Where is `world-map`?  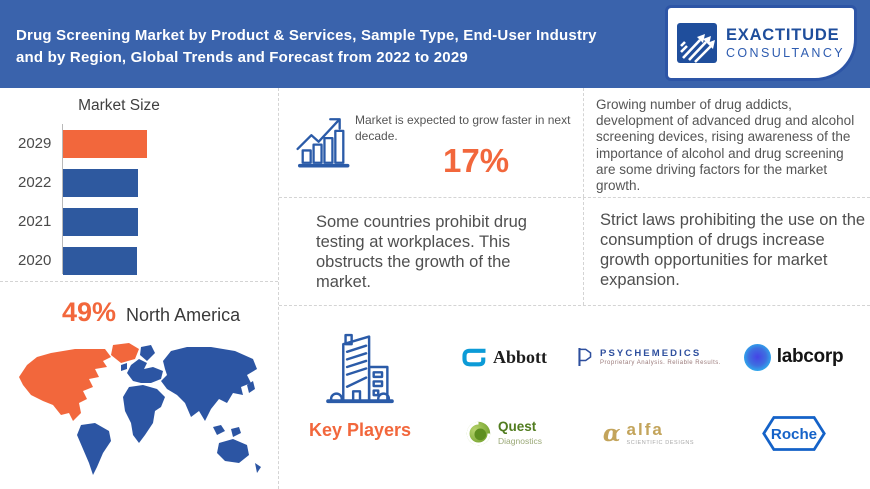
world-map is located at coordinates (140, 409).